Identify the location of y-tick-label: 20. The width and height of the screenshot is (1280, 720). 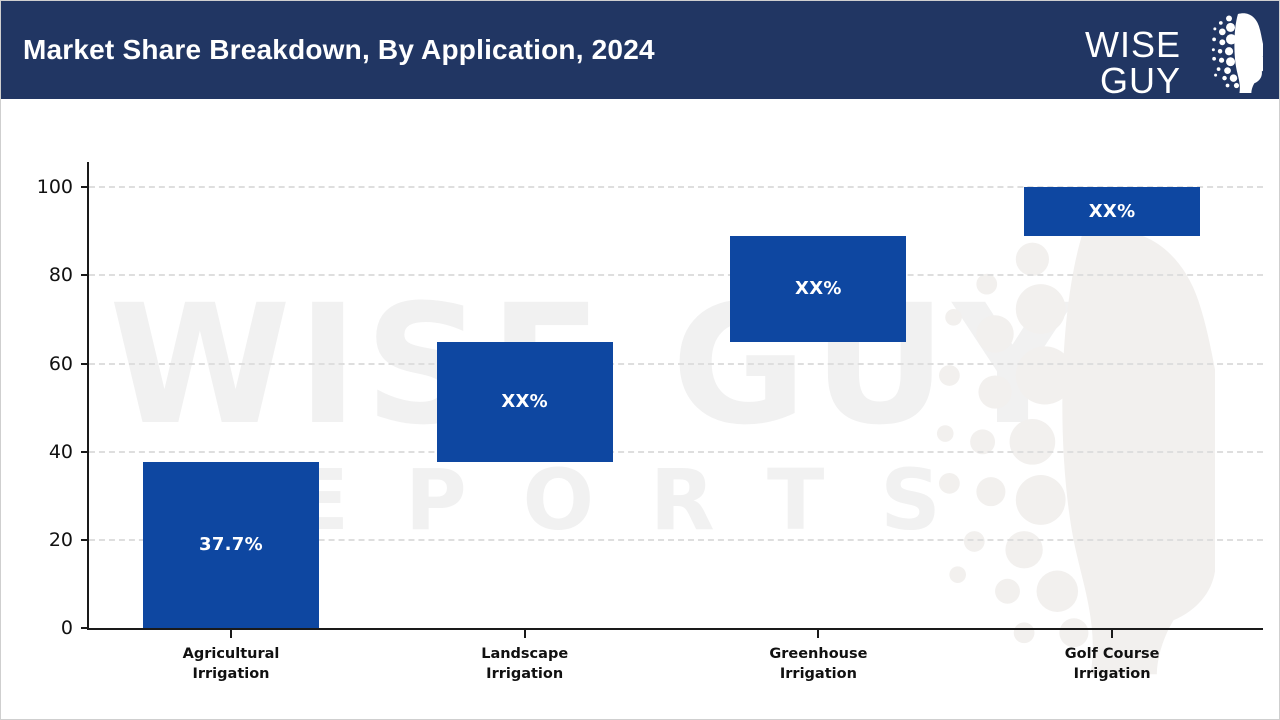
(60, 539).